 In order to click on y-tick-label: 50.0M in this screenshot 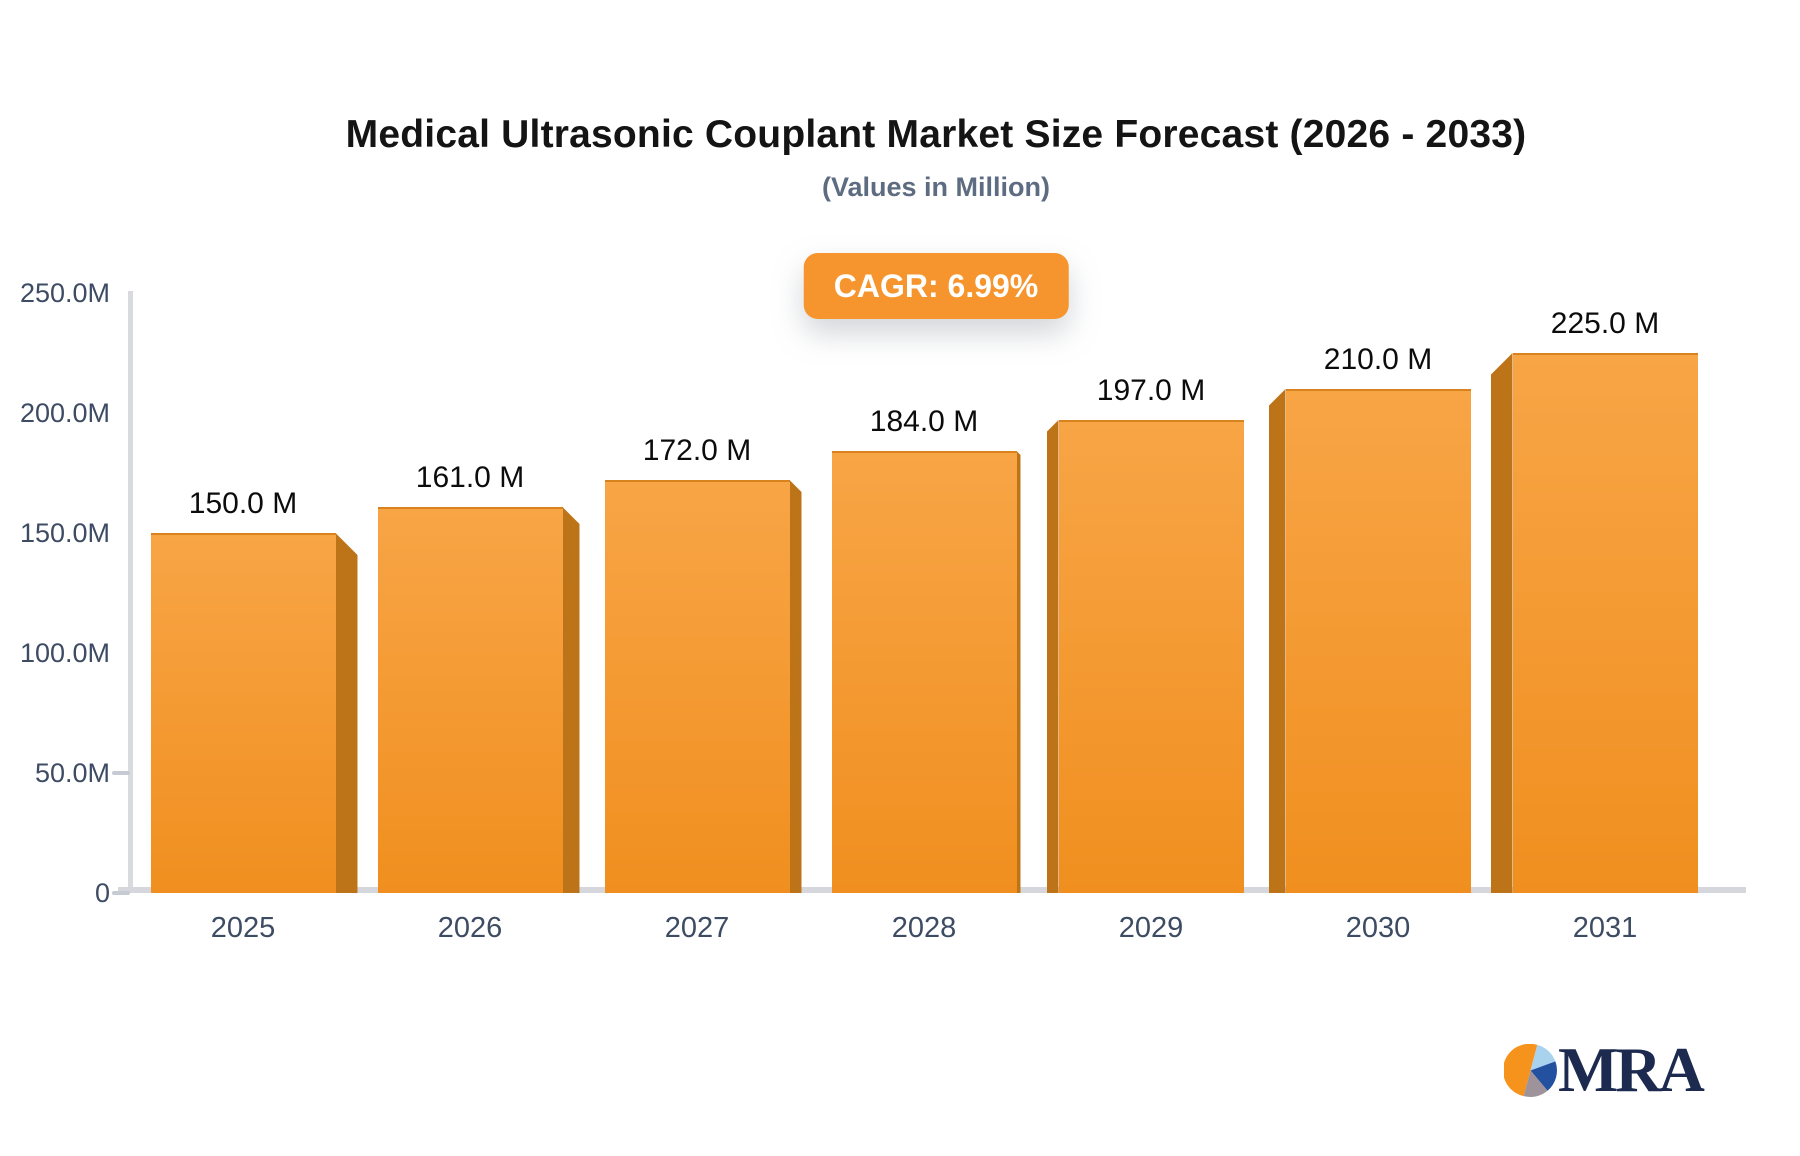, I will do `click(72, 773)`.